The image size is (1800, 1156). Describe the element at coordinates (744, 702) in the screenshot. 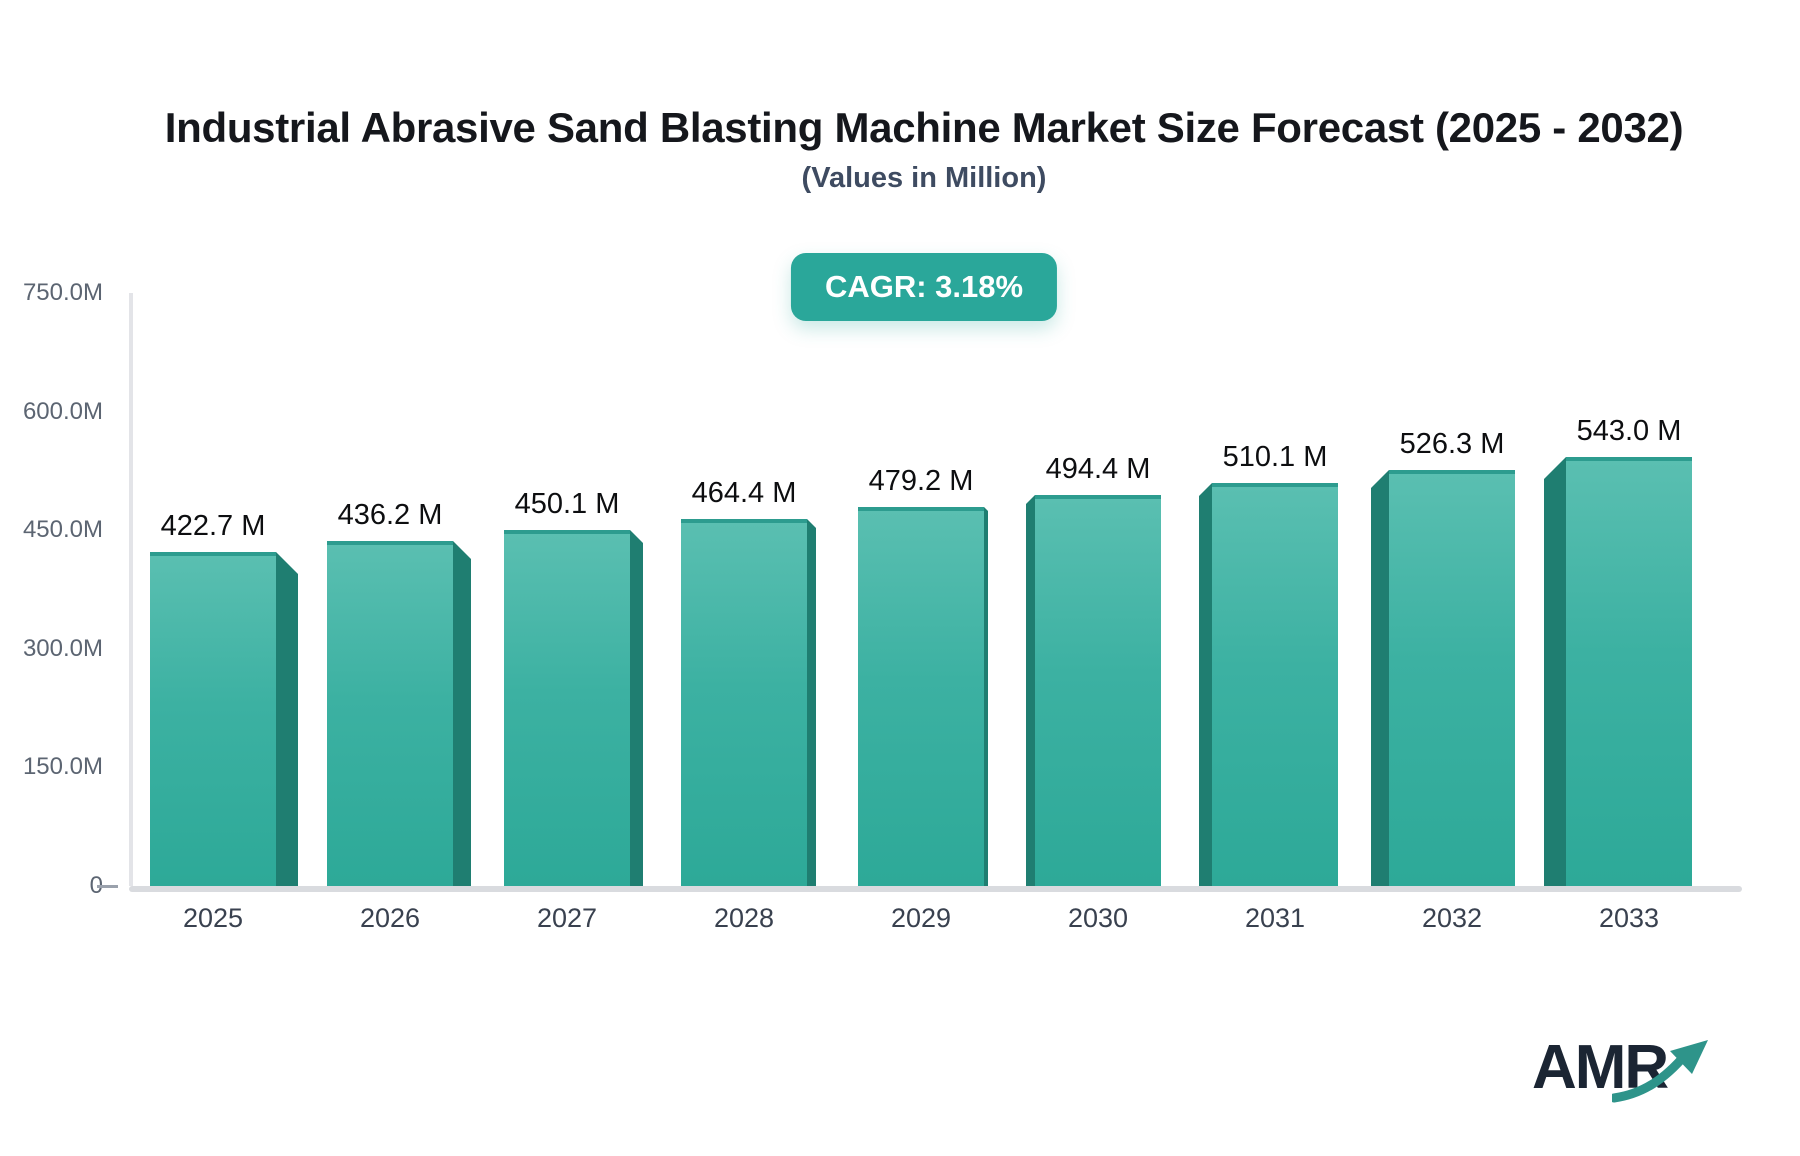

I see `bar-2028` at that location.